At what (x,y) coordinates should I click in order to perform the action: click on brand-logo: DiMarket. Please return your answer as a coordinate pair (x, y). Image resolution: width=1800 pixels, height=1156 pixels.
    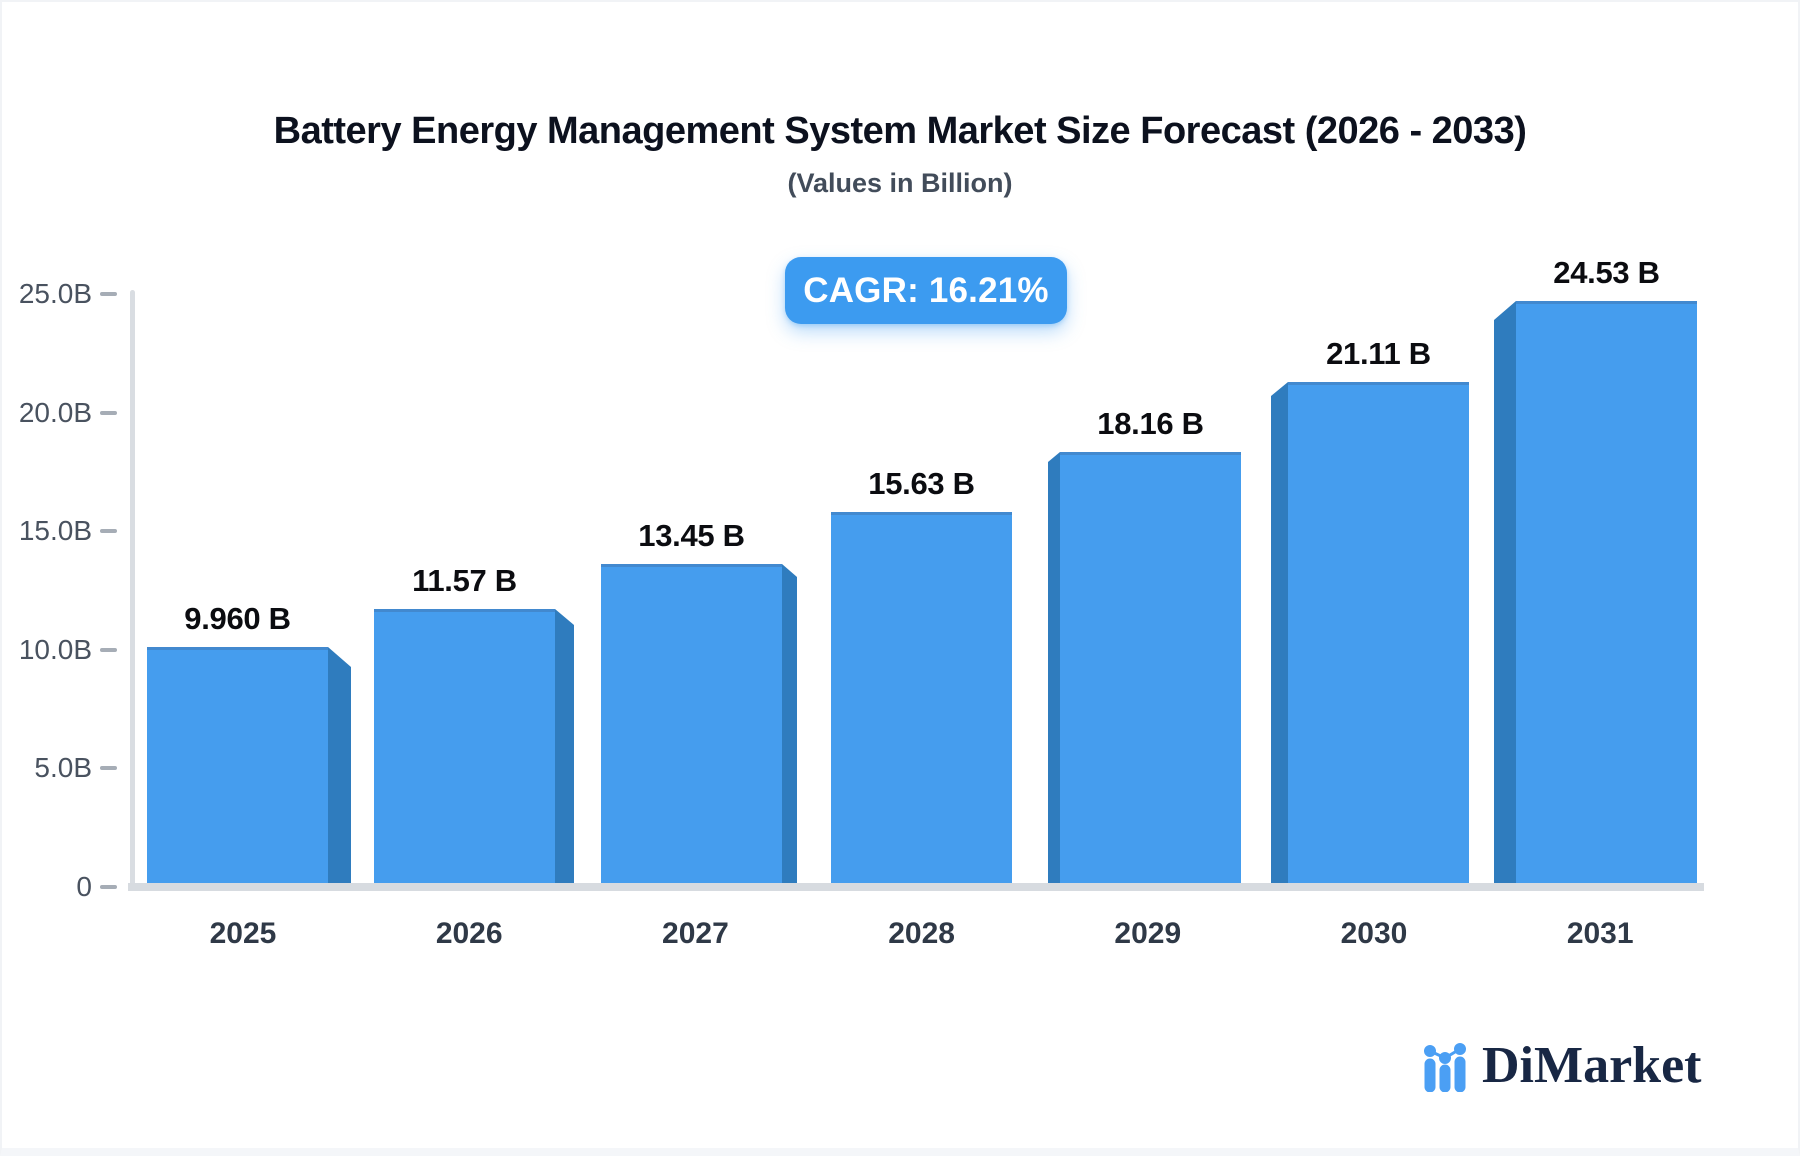
    Looking at the image, I should click on (1561, 1066).